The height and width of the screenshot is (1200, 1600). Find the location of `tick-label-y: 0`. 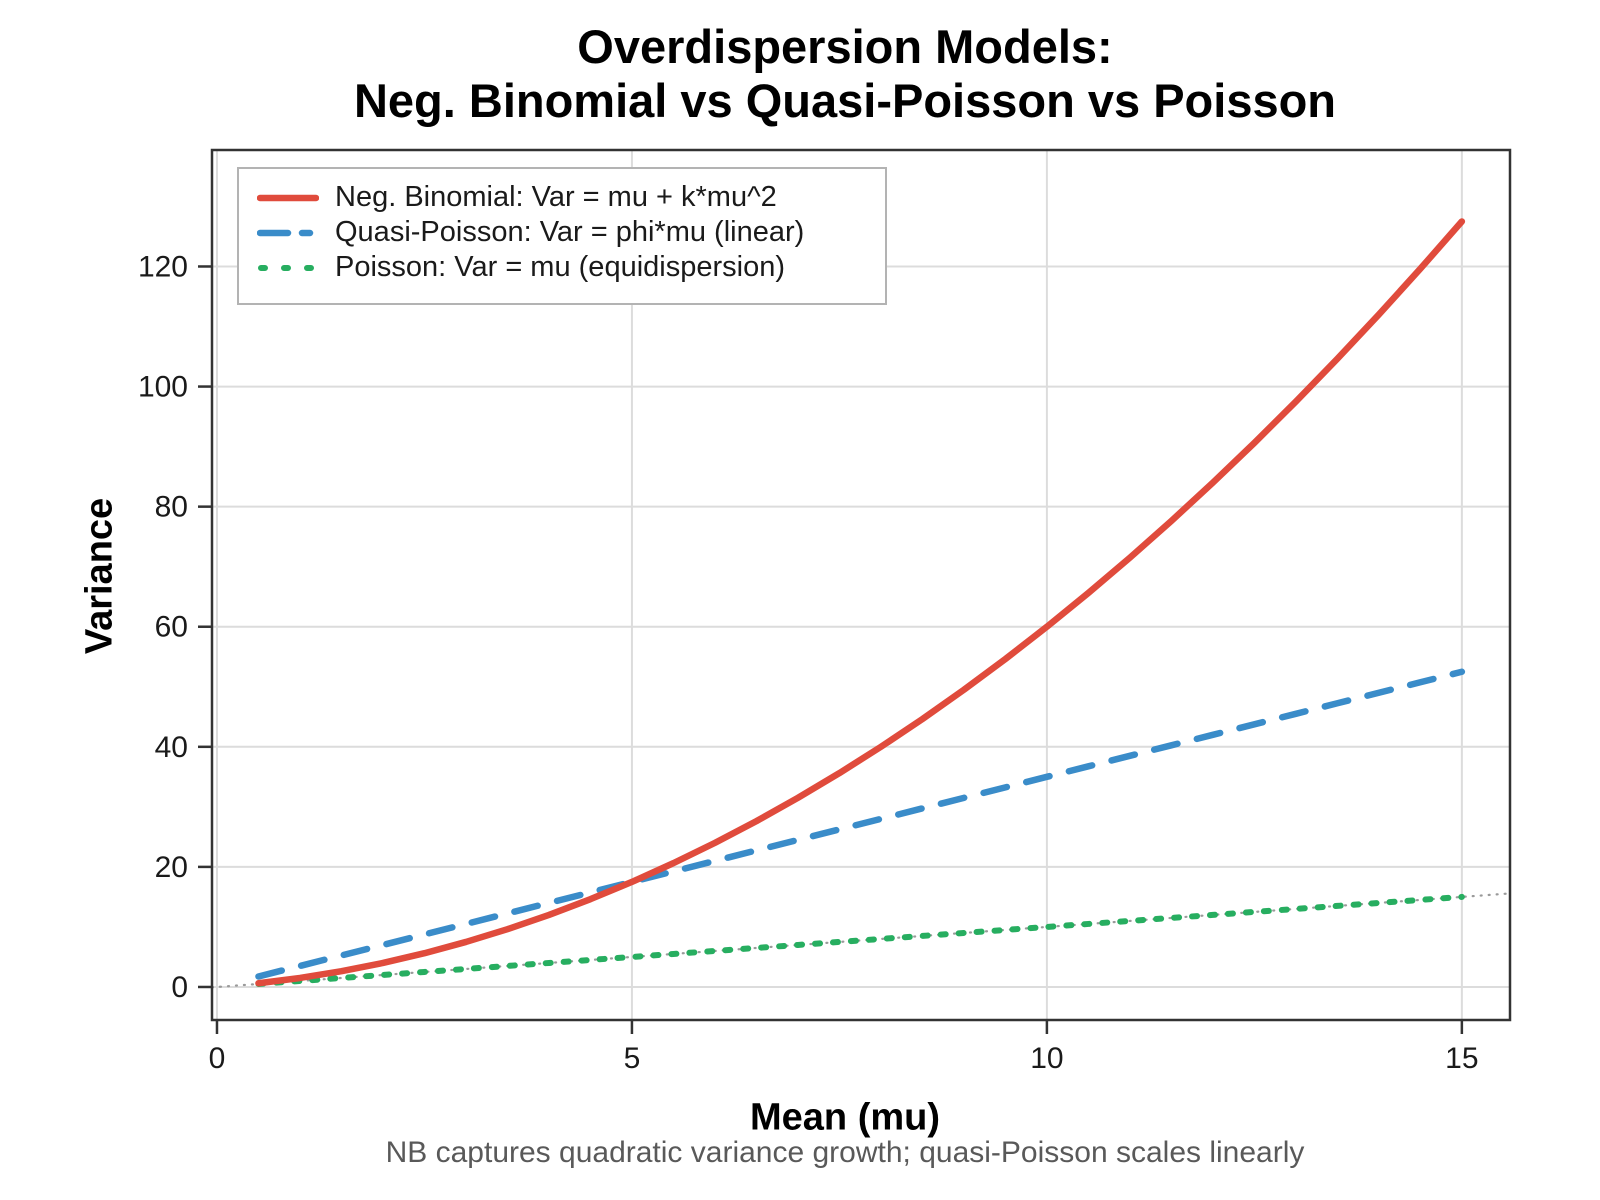

tick-label-y: 0 is located at coordinates (179, 987).